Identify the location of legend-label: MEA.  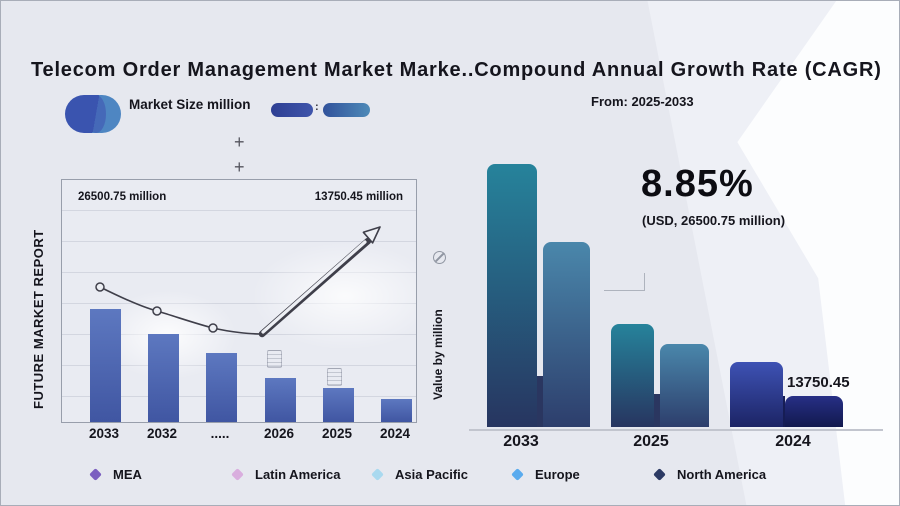
(127, 474).